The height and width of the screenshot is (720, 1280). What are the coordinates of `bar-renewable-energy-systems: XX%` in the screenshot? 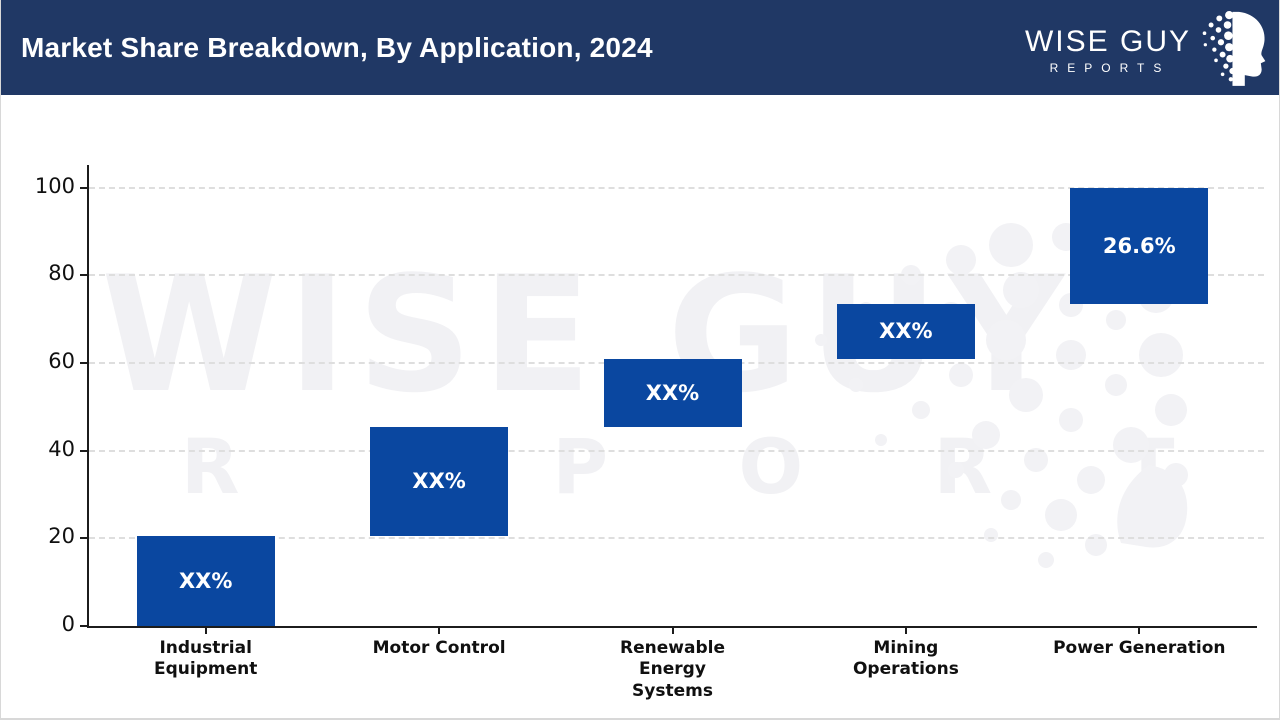 It's located at (672, 392).